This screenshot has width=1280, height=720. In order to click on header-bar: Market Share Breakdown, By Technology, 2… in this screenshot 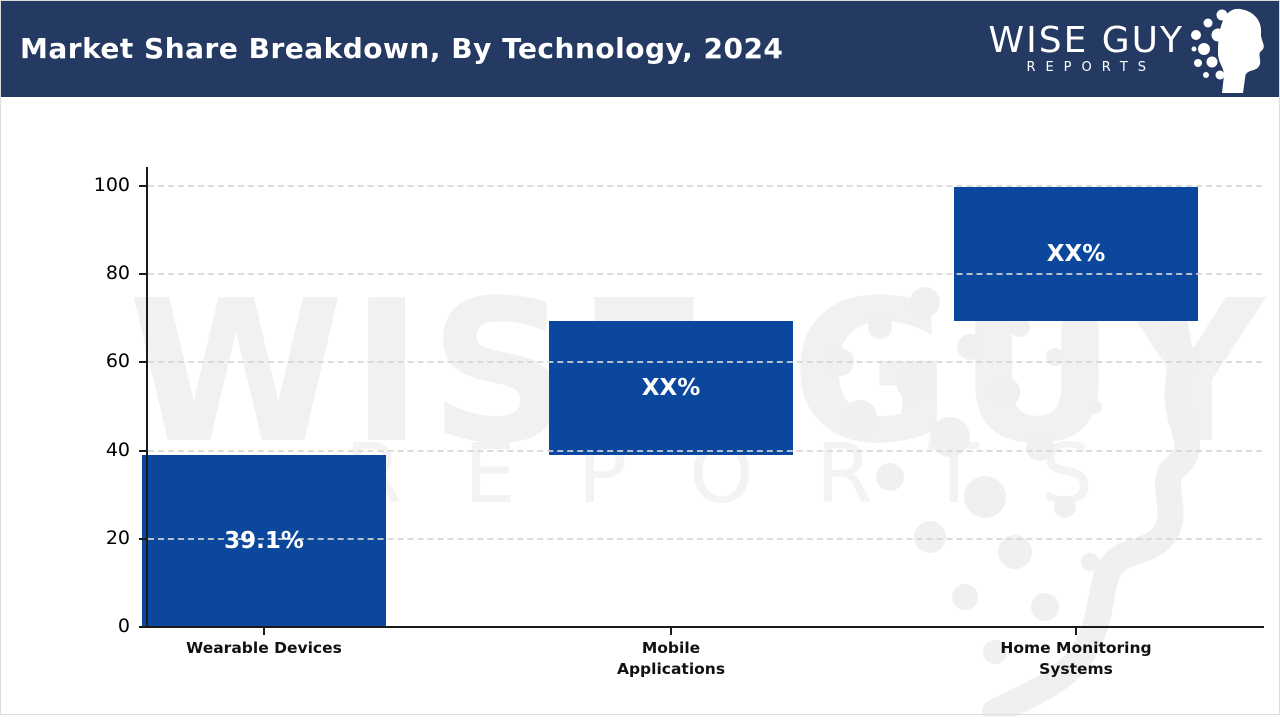, I will do `click(640, 48)`.